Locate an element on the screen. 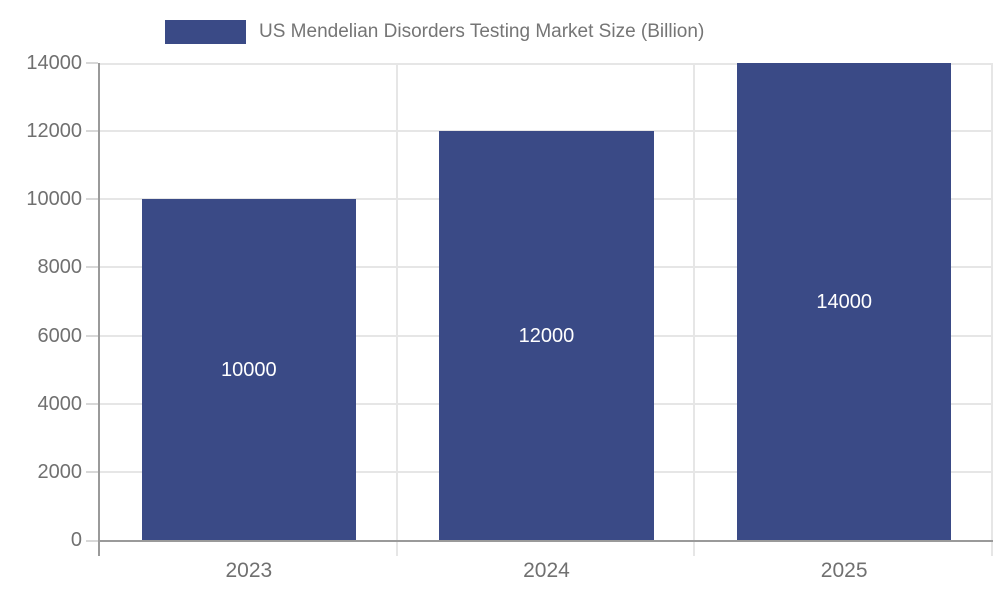 This screenshot has height=600, width=1000. x-axis-line is located at coordinates (545, 541).